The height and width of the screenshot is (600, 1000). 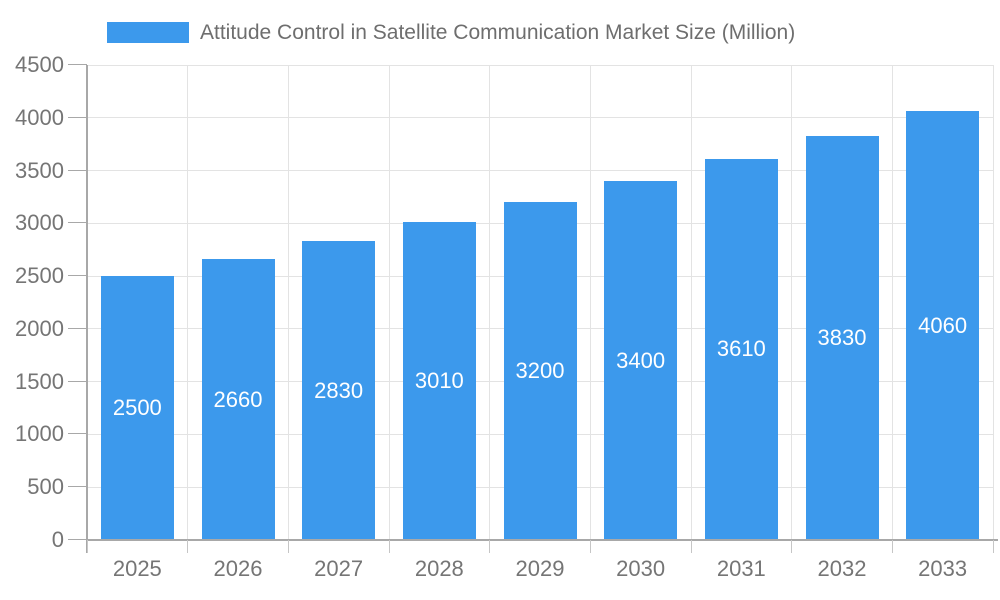 I want to click on bar-value-label: 2500, so click(x=137, y=408).